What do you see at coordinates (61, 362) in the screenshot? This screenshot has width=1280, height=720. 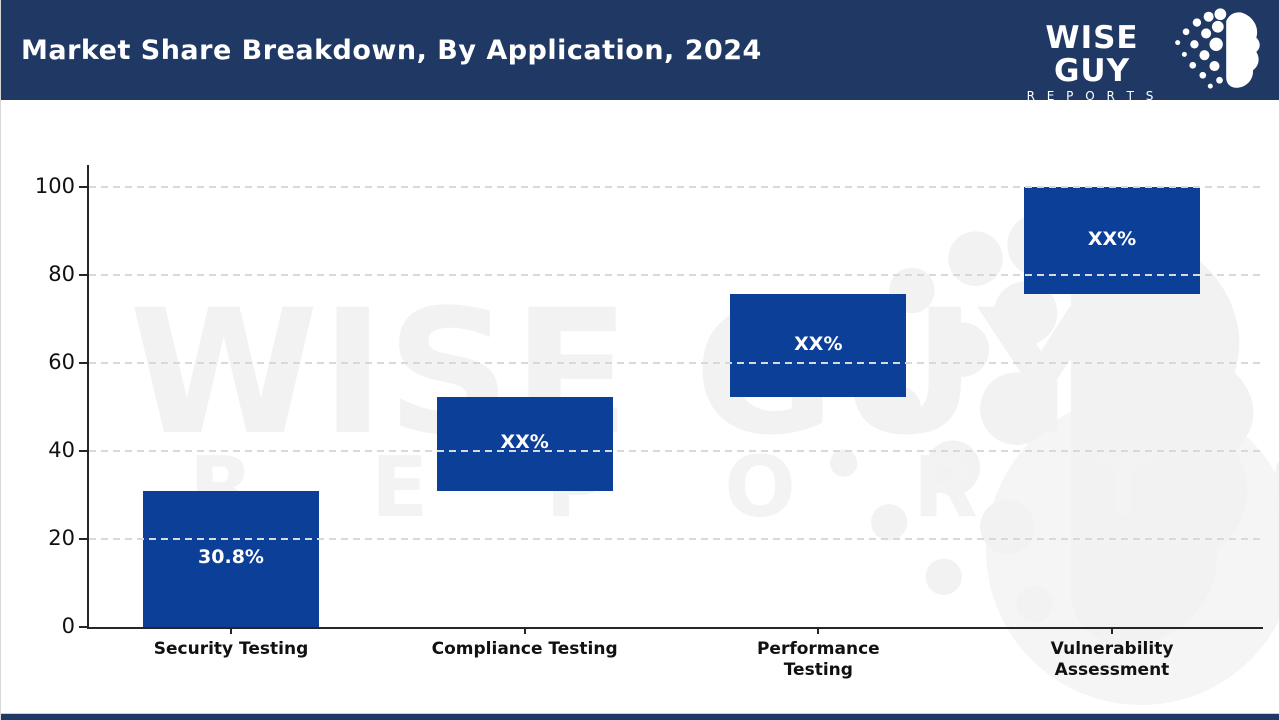 I see `y-tick-label-60: 60` at bounding box center [61, 362].